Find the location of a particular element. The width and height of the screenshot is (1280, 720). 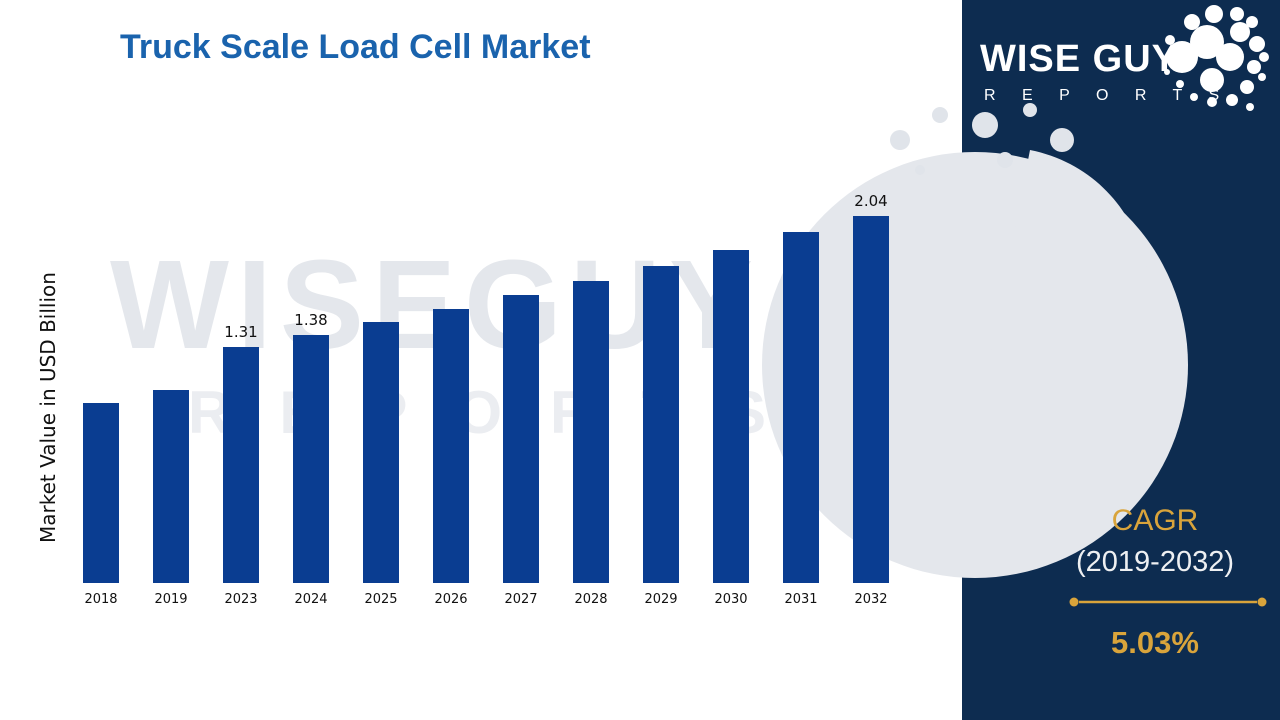

cagr-value: 5.03% is located at coordinates (1155, 642).